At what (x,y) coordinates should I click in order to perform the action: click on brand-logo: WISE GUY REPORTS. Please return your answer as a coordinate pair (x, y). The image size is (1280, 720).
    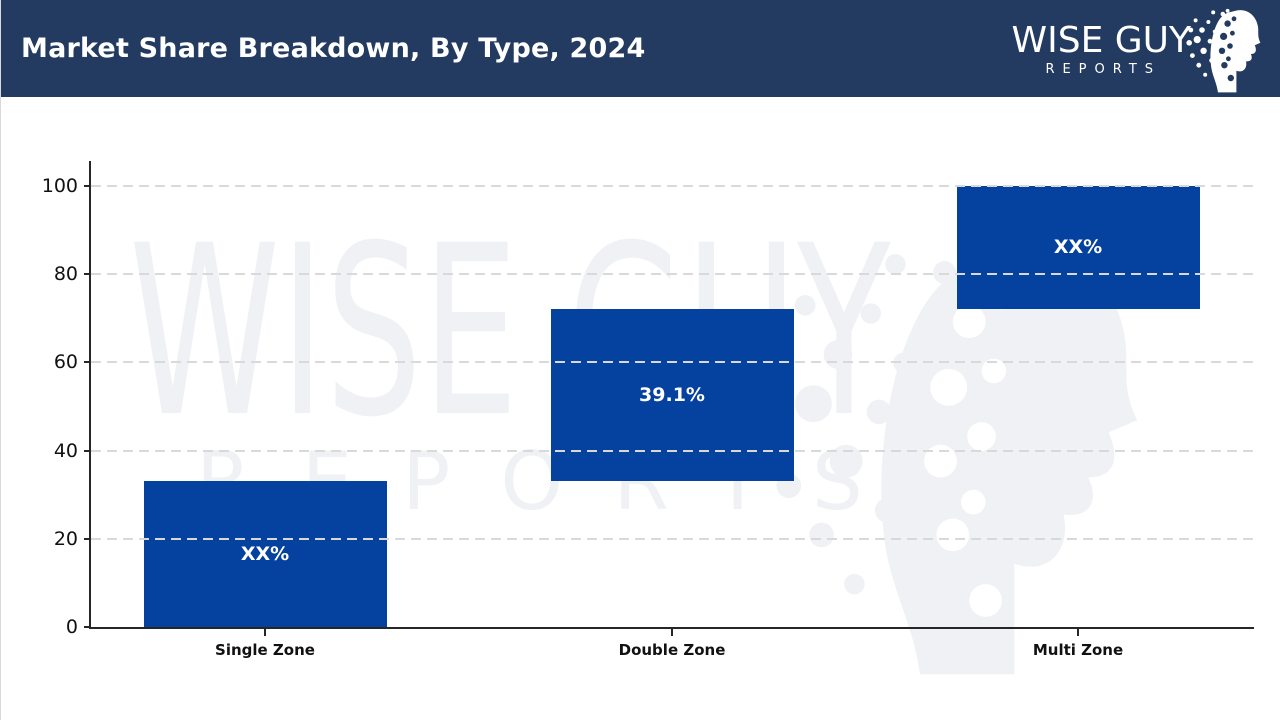
    Looking at the image, I should click on (1141, 50).